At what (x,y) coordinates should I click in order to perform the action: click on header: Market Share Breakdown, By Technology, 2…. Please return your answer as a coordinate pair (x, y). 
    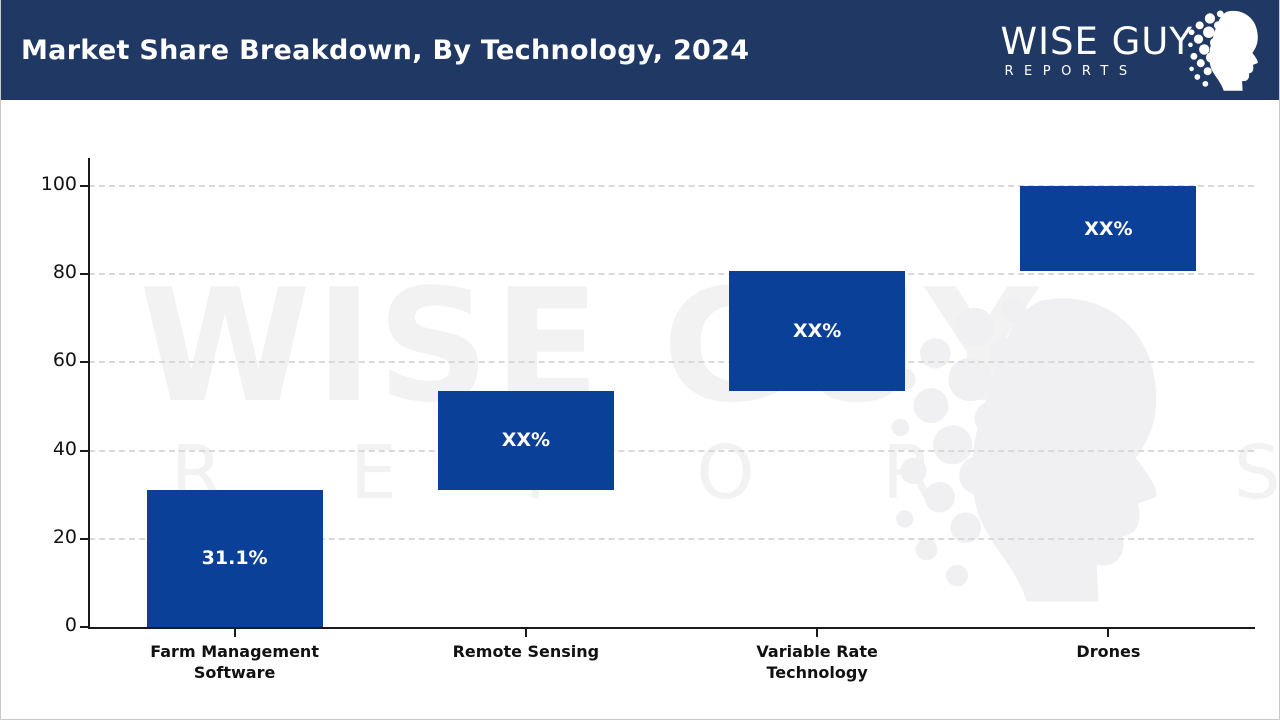
    Looking at the image, I should click on (640, 50).